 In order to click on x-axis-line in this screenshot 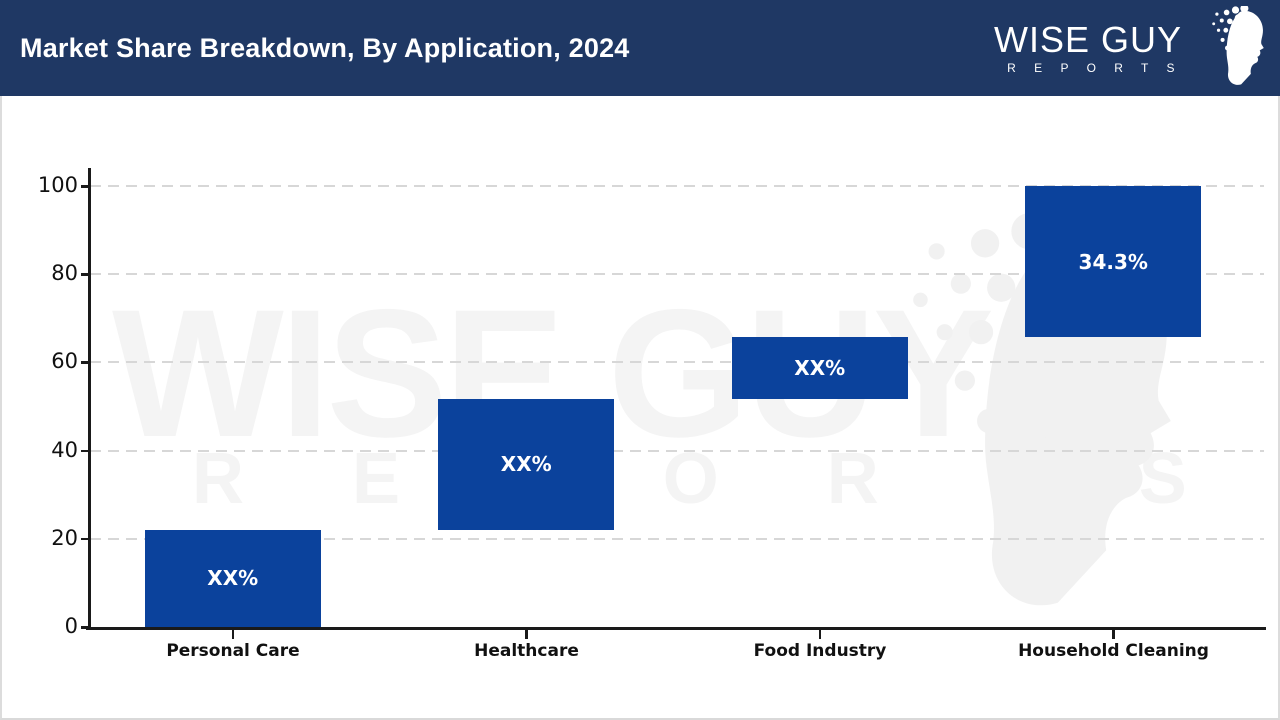, I will do `click(676, 628)`.